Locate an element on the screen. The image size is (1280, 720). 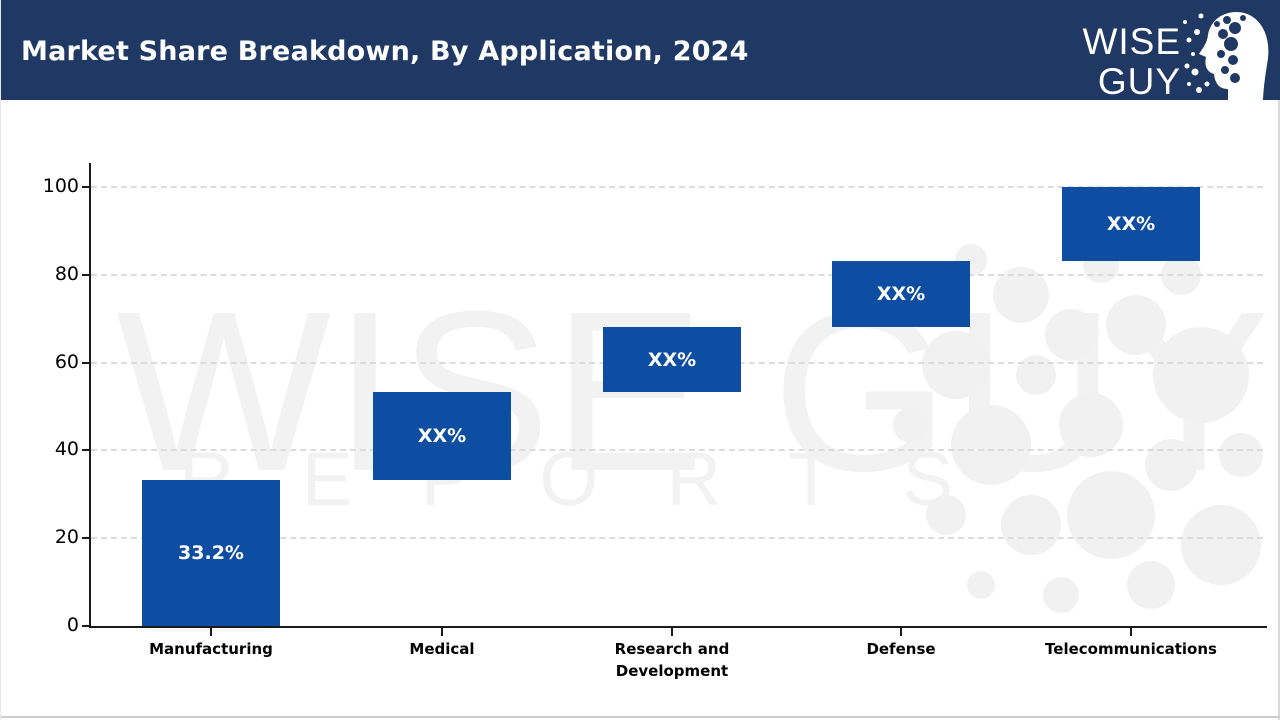
logo-wiseguy-text: WISE GUY is located at coordinates (1131, 61).